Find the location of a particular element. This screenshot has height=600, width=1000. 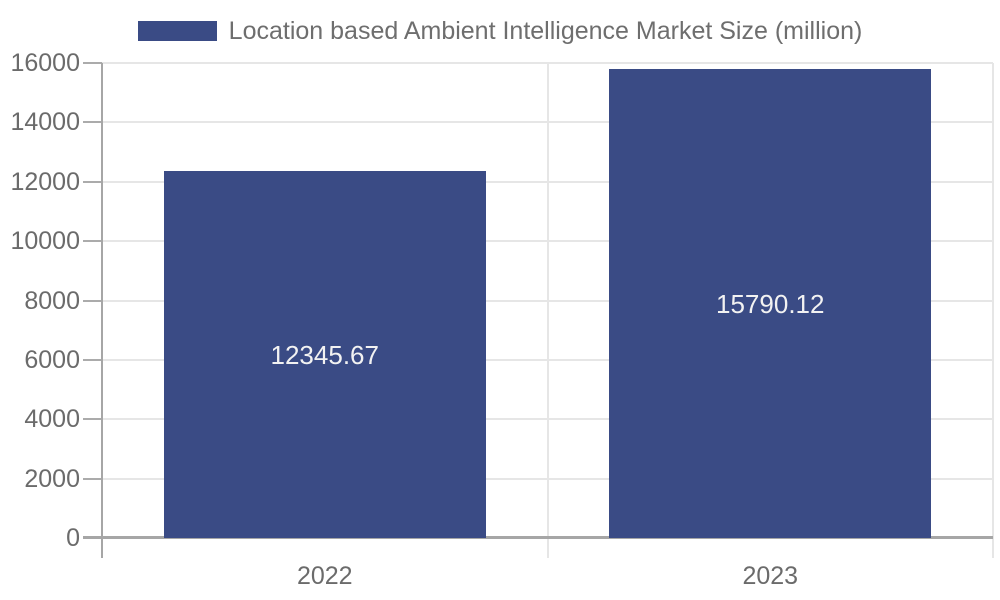

x-axis-label-2023: 2023 is located at coordinates (770, 576).